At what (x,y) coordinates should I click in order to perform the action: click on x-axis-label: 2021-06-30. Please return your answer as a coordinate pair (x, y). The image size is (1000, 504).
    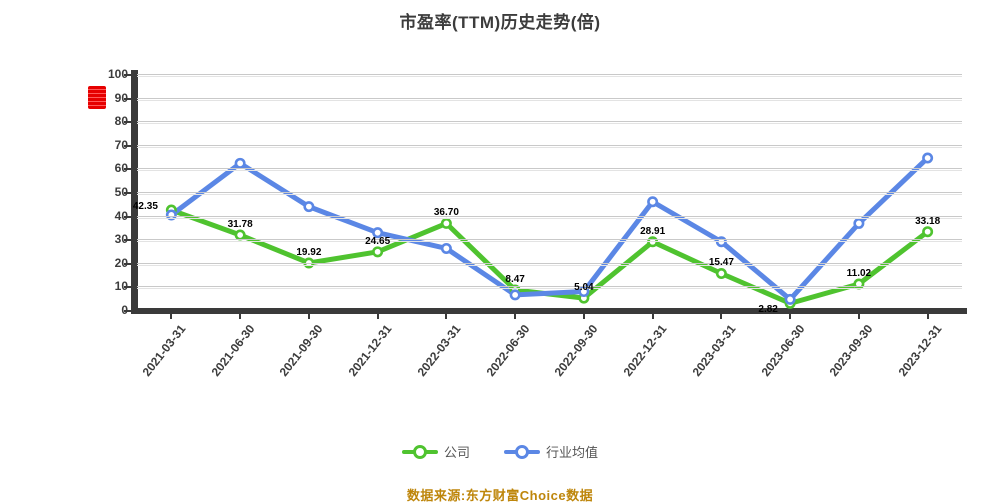
    Looking at the image, I should click on (233, 350).